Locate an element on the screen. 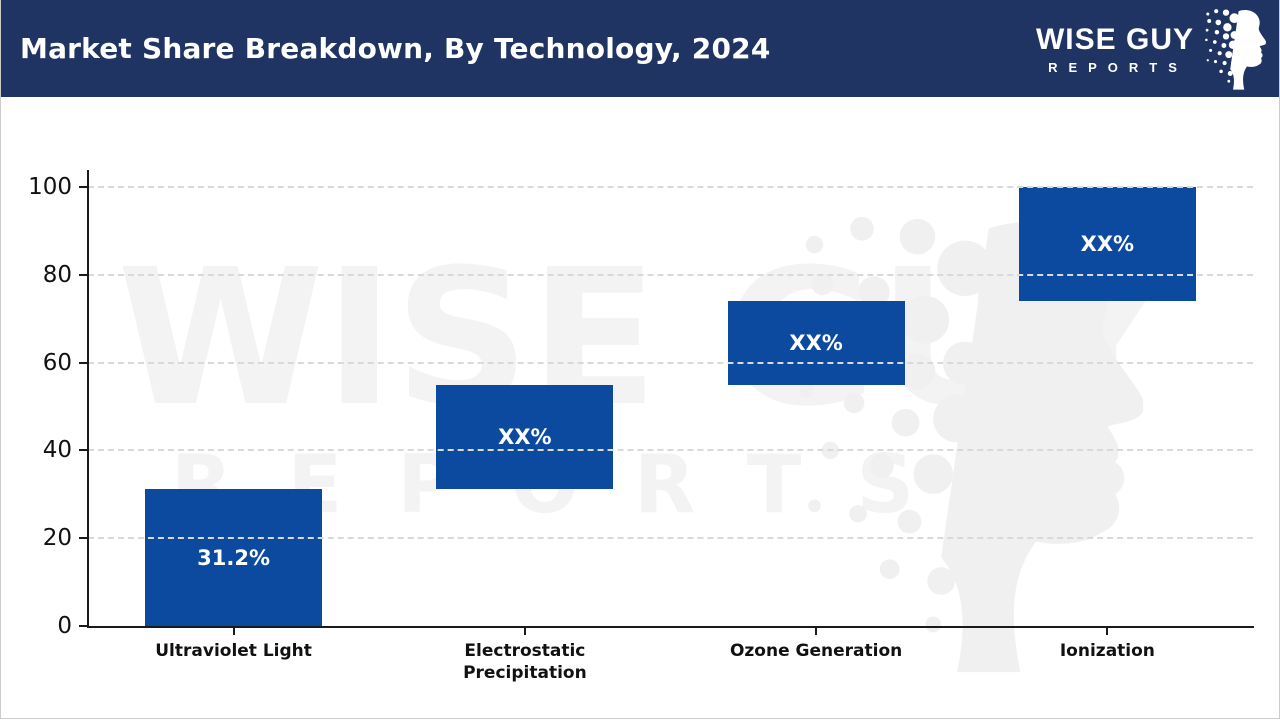 The height and width of the screenshot is (720, 1280). brand-logo-text: WISE GUY REPORTS is located at coordinates (1115, 49).